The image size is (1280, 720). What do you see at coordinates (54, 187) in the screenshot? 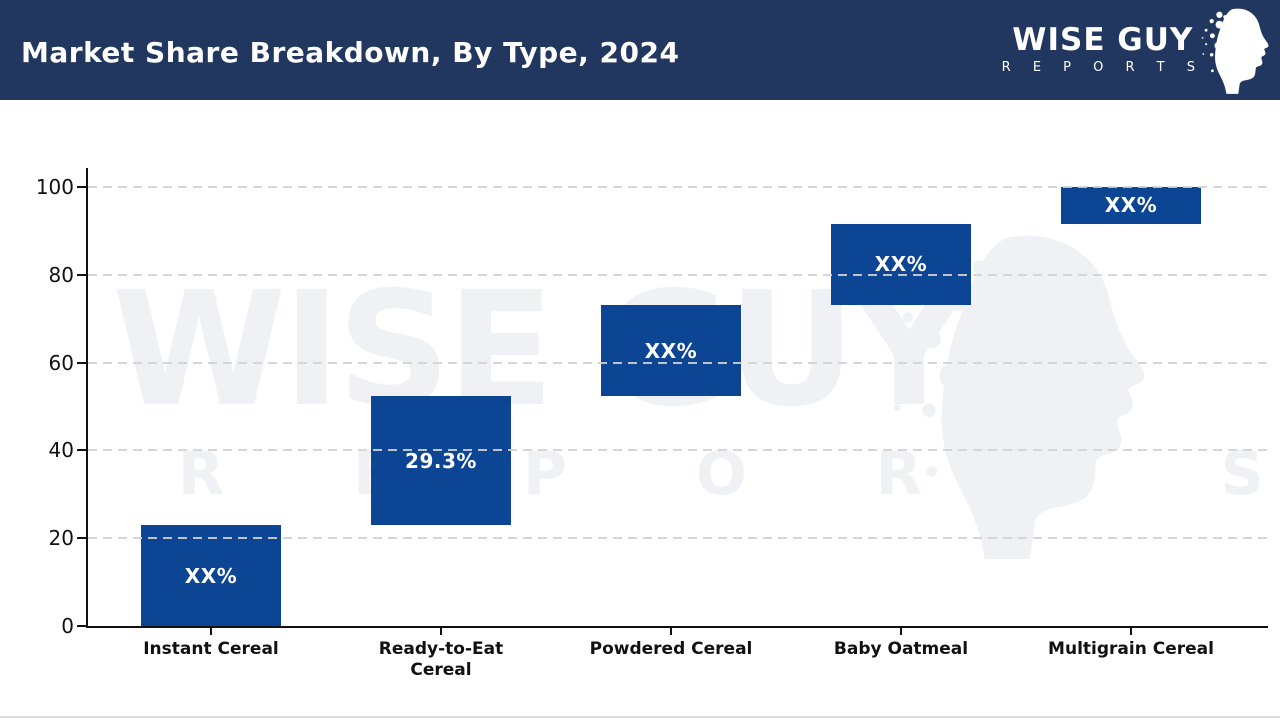
I see `y-tick-label: 100` at bounding box center [54, 187].